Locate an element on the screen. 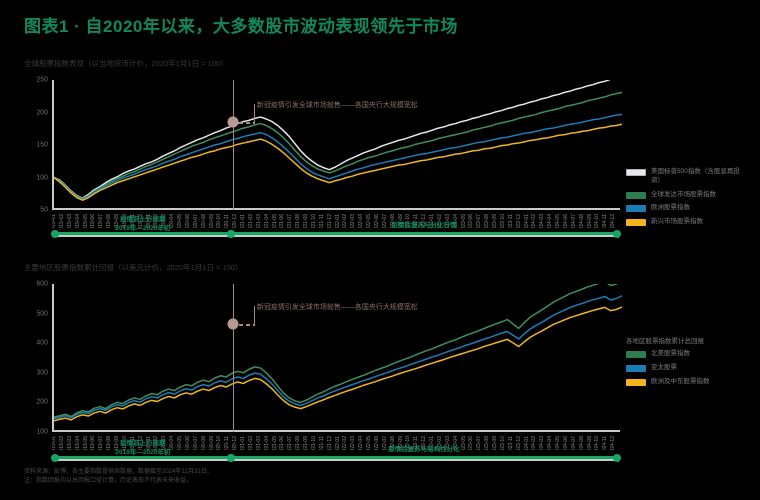  legend-item-label: 欧洲及中东股票指数 is located at coordinates (680, 381).